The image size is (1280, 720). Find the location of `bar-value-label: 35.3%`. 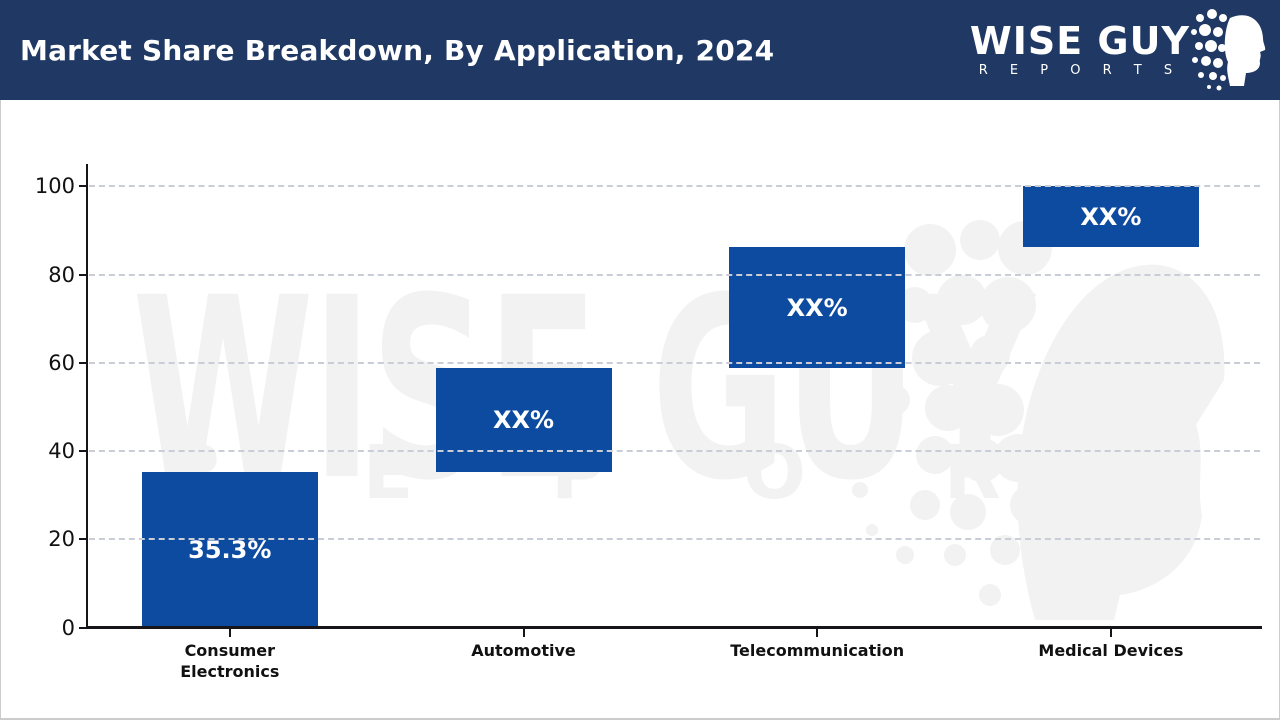

bar-value-label: 35.3% is located at coordinates (230, 549).